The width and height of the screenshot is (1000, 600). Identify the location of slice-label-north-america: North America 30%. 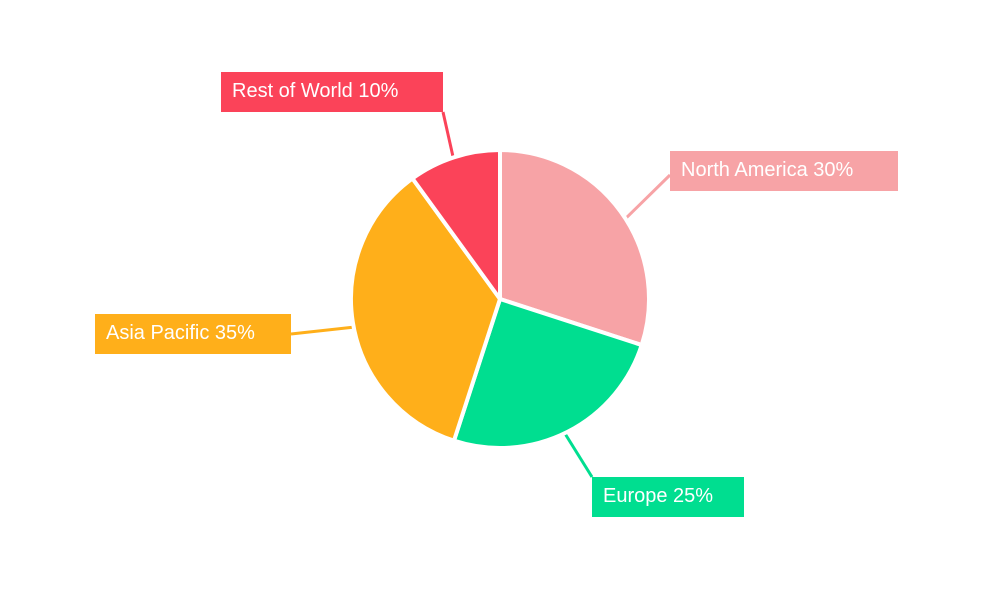
(784, 171).